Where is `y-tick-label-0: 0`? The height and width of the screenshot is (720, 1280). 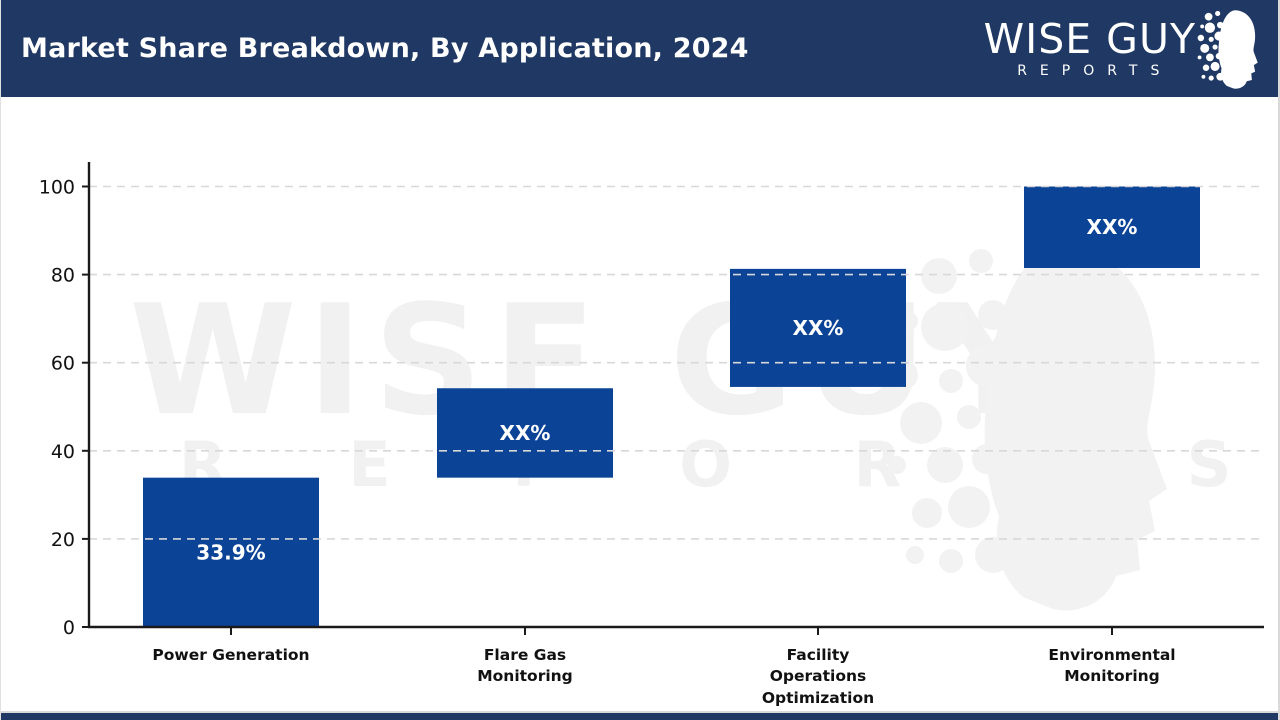
y-tick-label-0: 0 is located at coordinates (69, 628).